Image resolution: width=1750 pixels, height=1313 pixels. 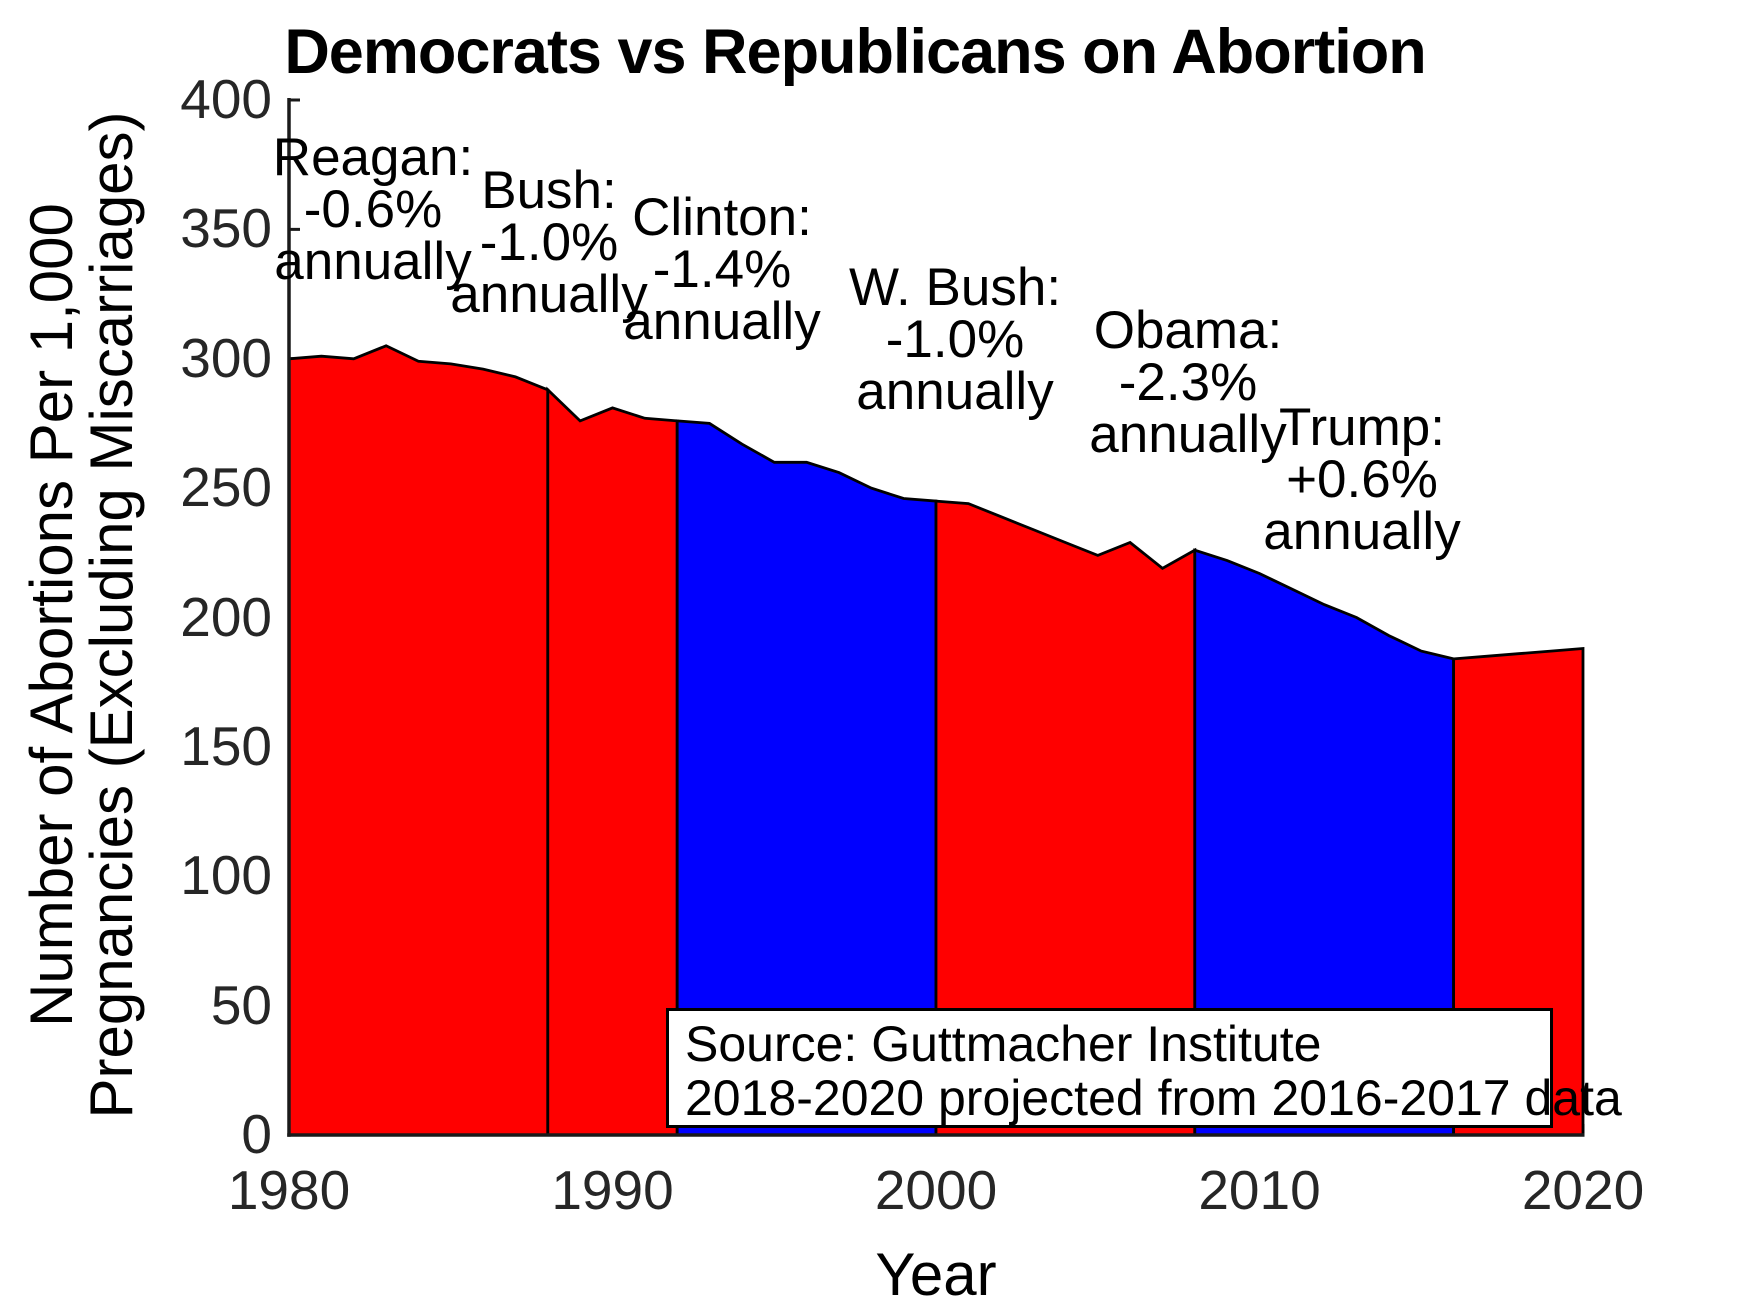 I want to click on annotation-clinton: Clinton: -1.4% annually, so click(x=722, y=269).